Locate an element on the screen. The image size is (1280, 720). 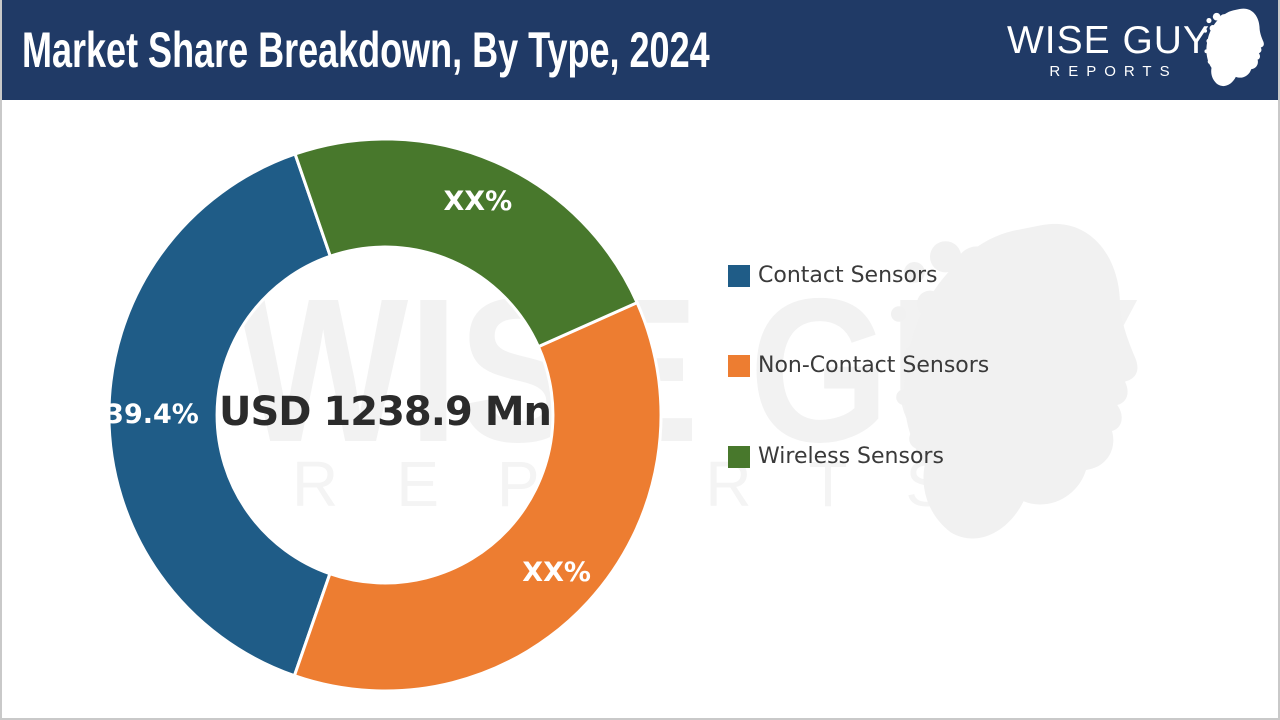
legend-item-wireless-sensors: Wireless Sensors is located at coordinates (836, 456).